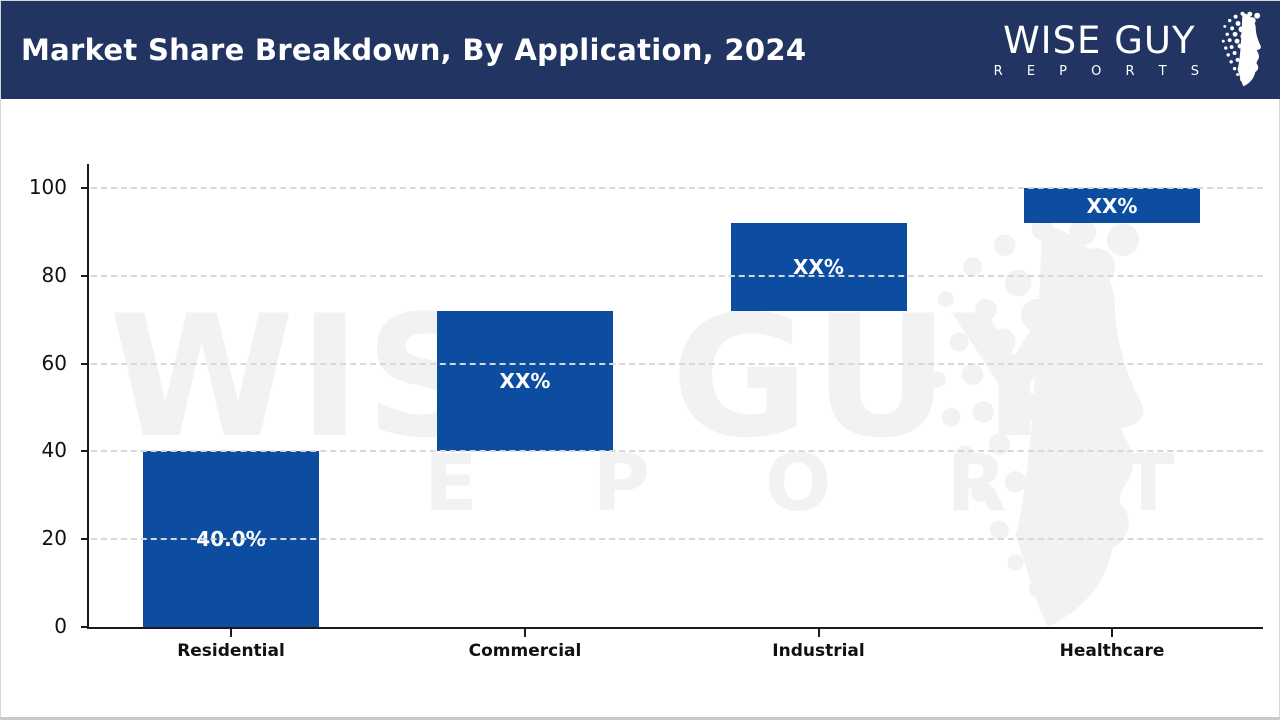  Describe the element at coordinates (54, 274) in the screenshot. I see `y-tick-label: 80` at that location.